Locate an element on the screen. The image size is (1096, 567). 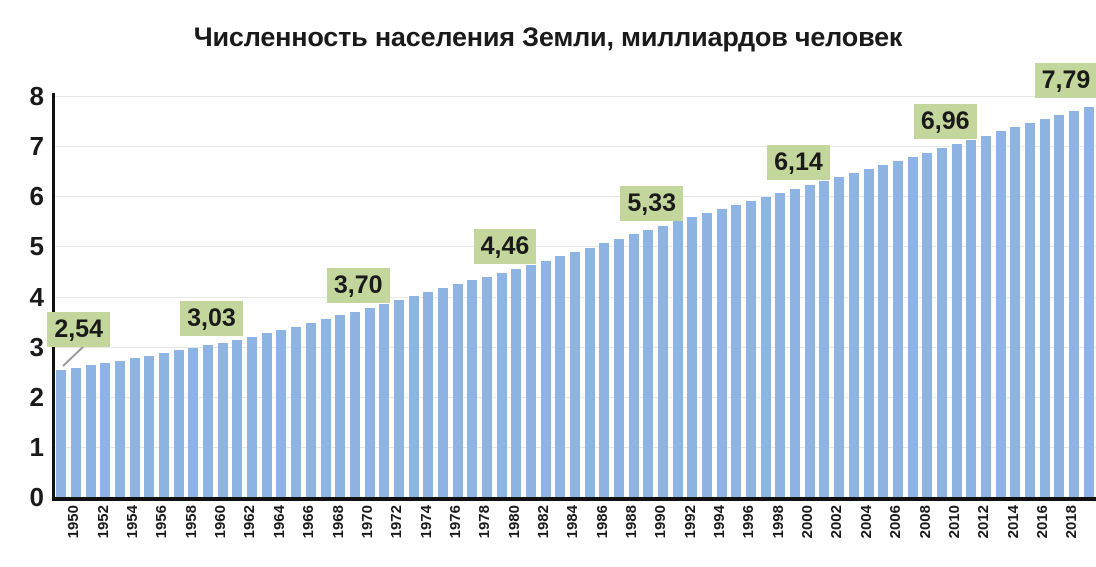
y-axis-line is located at coordinates (53, 296).